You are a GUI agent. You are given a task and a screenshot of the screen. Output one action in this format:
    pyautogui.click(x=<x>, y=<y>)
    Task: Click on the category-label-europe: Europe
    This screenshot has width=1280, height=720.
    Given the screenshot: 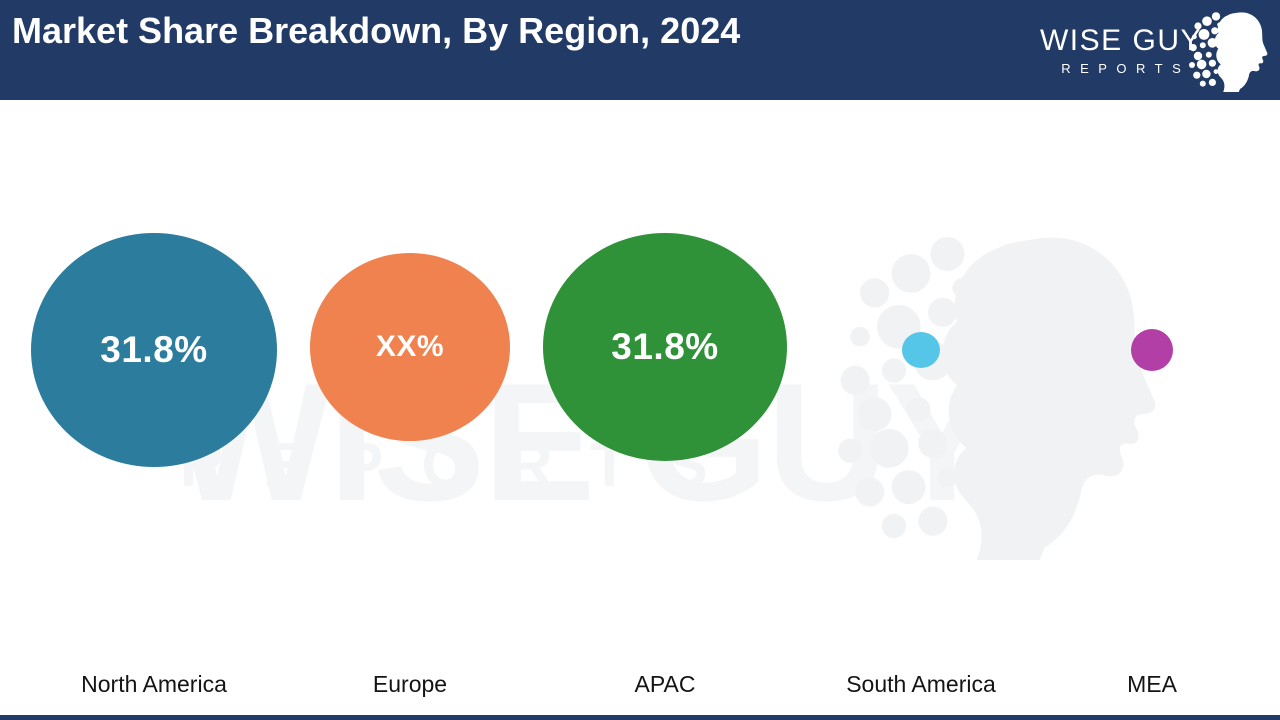 What is the action you would take?
    pyautogui.click(x=410, y=684)
    